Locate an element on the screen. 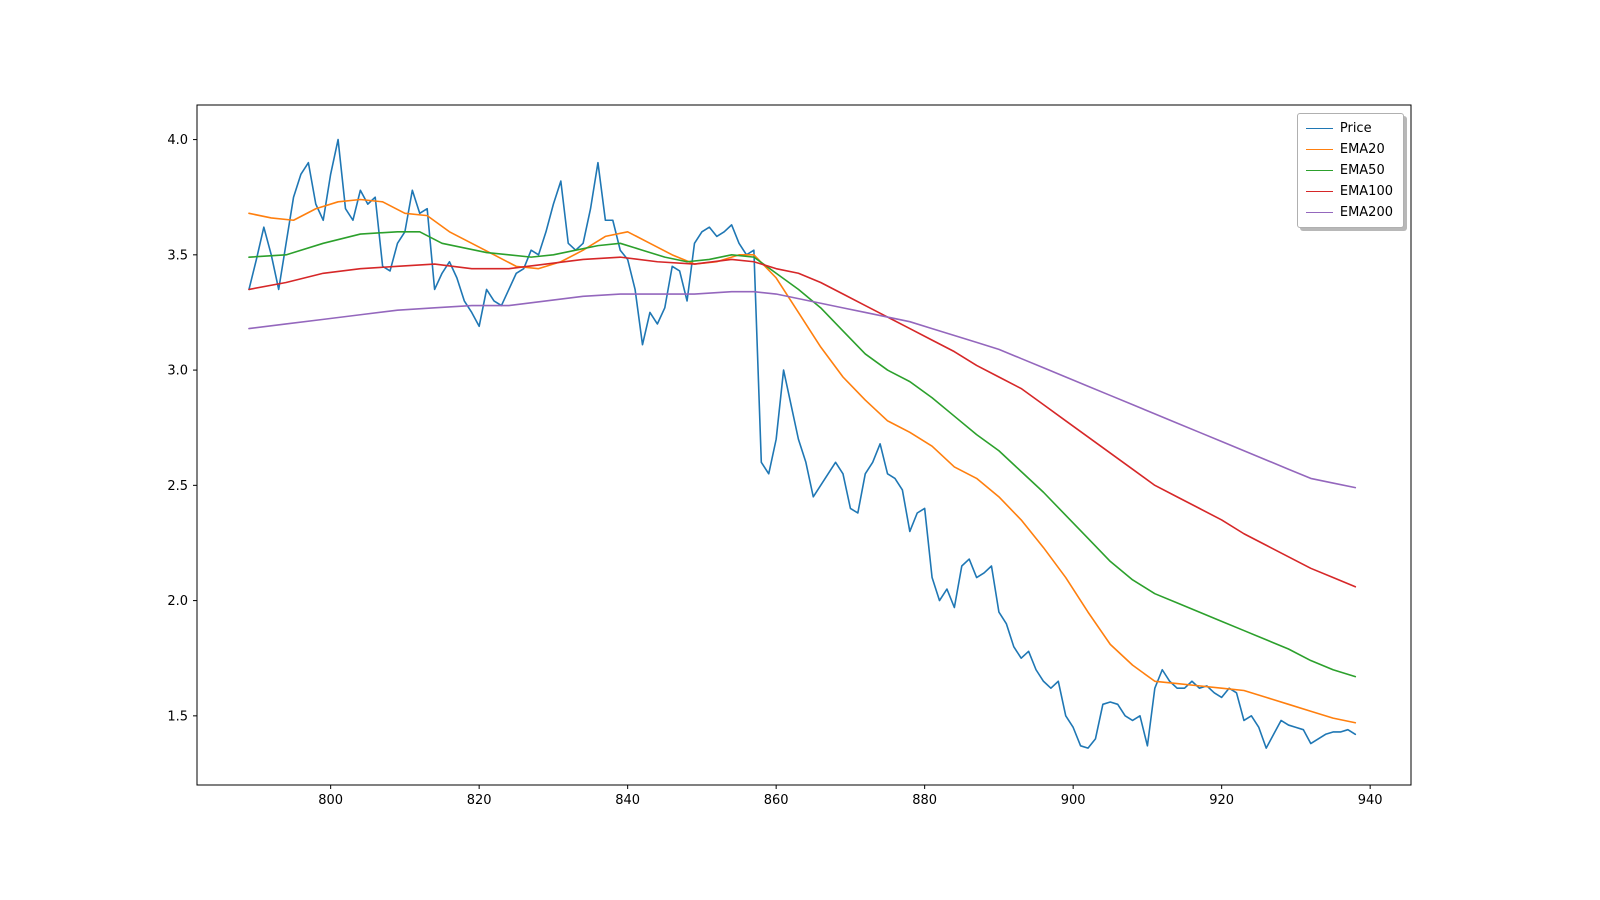 Image resolution: width=1600 pixels, height=900 pixels. legend-label: EMA200 is located at coordinates (1366, 212).